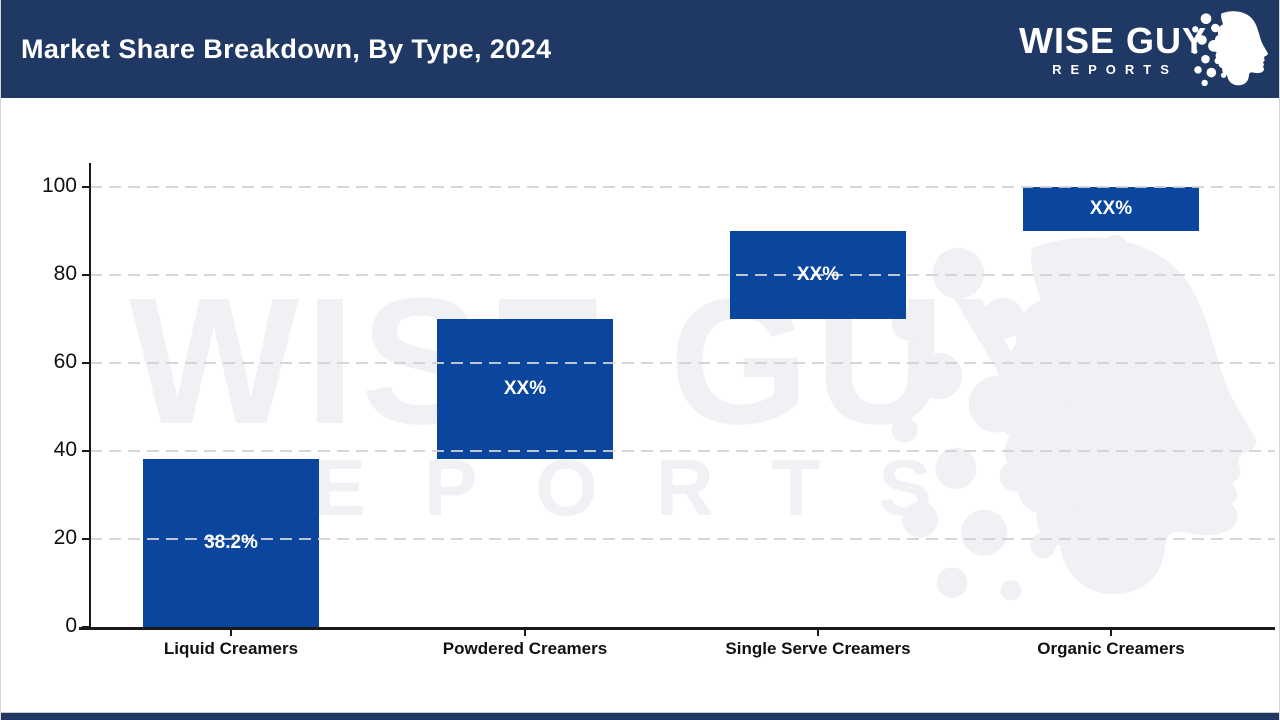 This screenshot has width=1280, height=720. What do you see at coordinates (1111, 648) in the screenshot?
I see `x-category-label: Organic Creamers` at bounding box center [1111, 648].